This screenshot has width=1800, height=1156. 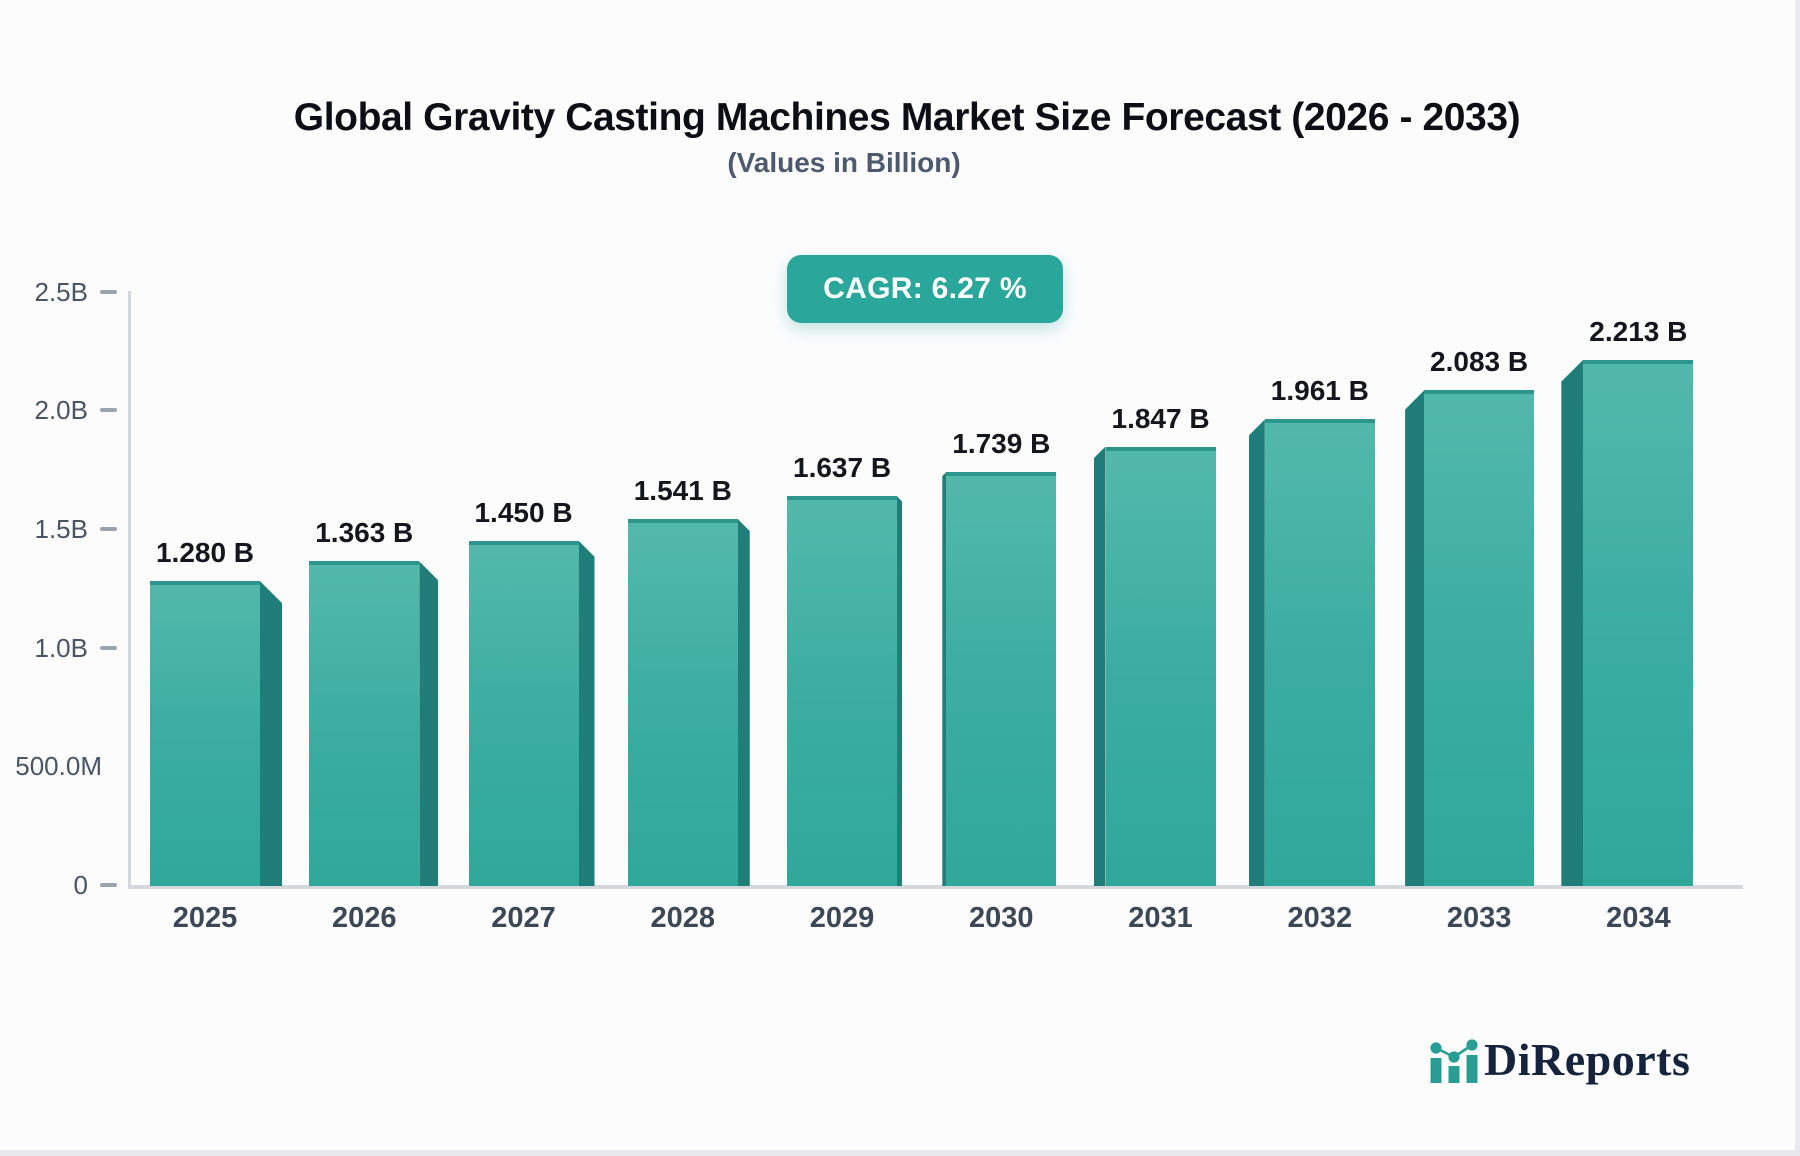 What do you see at coordinates (58, 766) in the screenshot?
I see `y-tick-label: 500.0M` at bounding box center [58, 766].